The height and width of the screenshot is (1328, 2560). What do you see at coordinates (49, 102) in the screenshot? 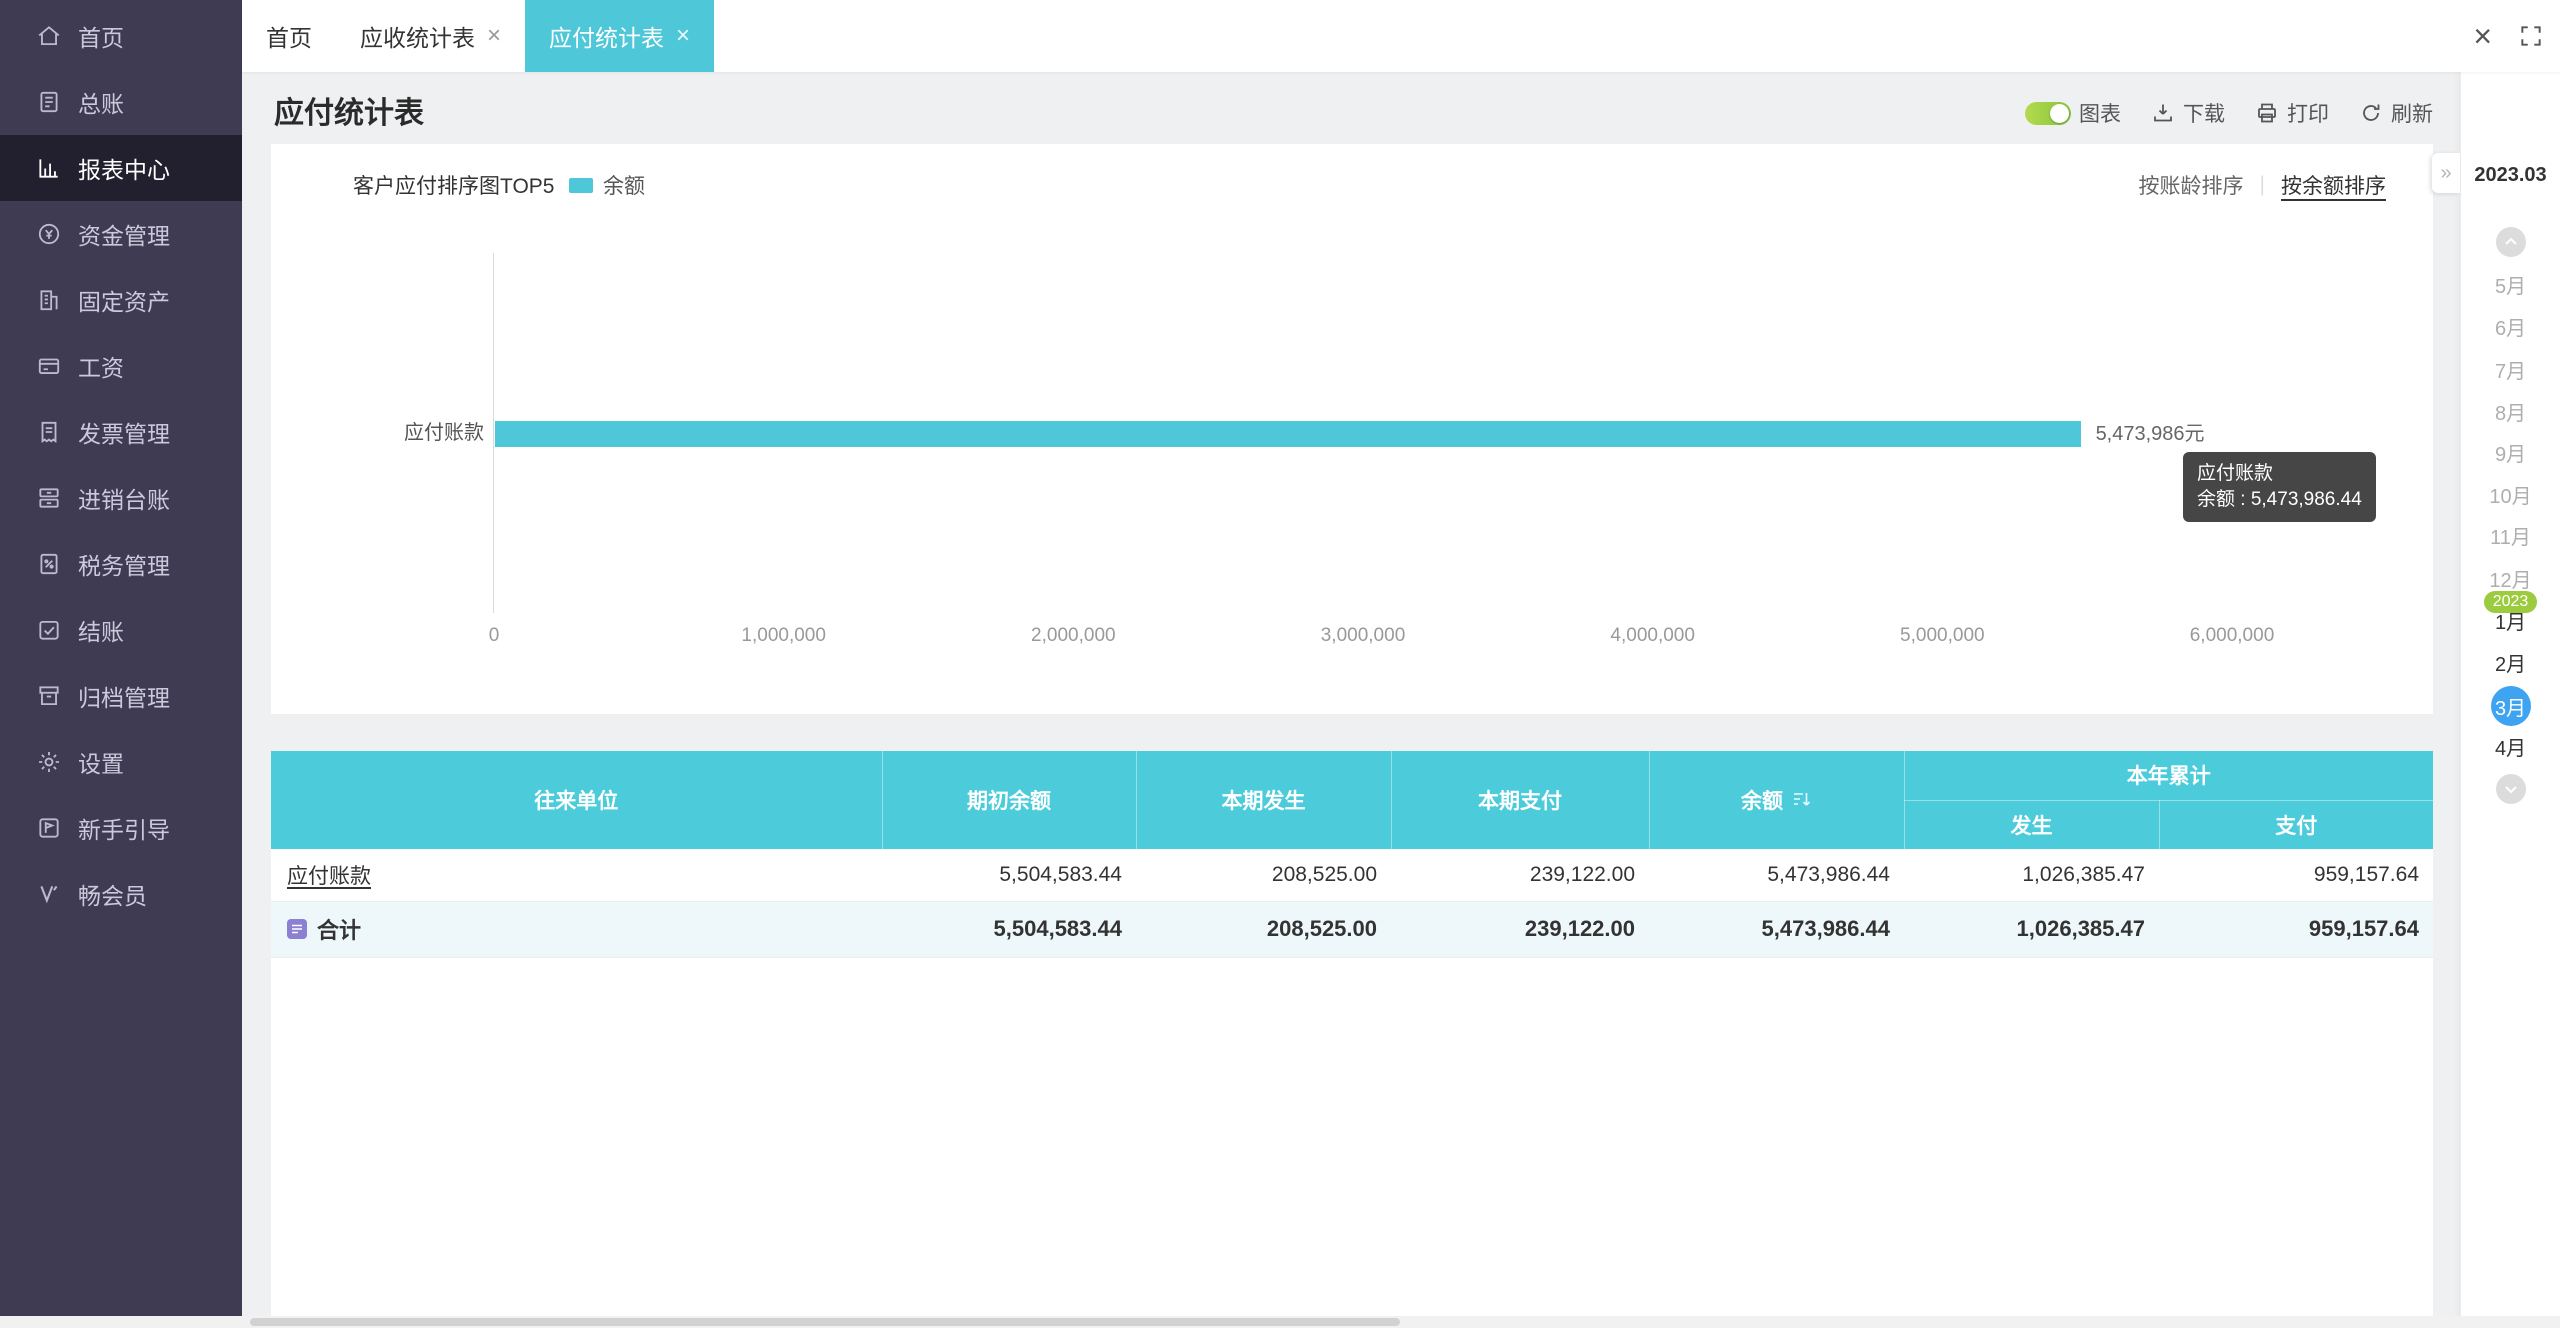
I see `ledger-icon` at bounding box center [49, 102].